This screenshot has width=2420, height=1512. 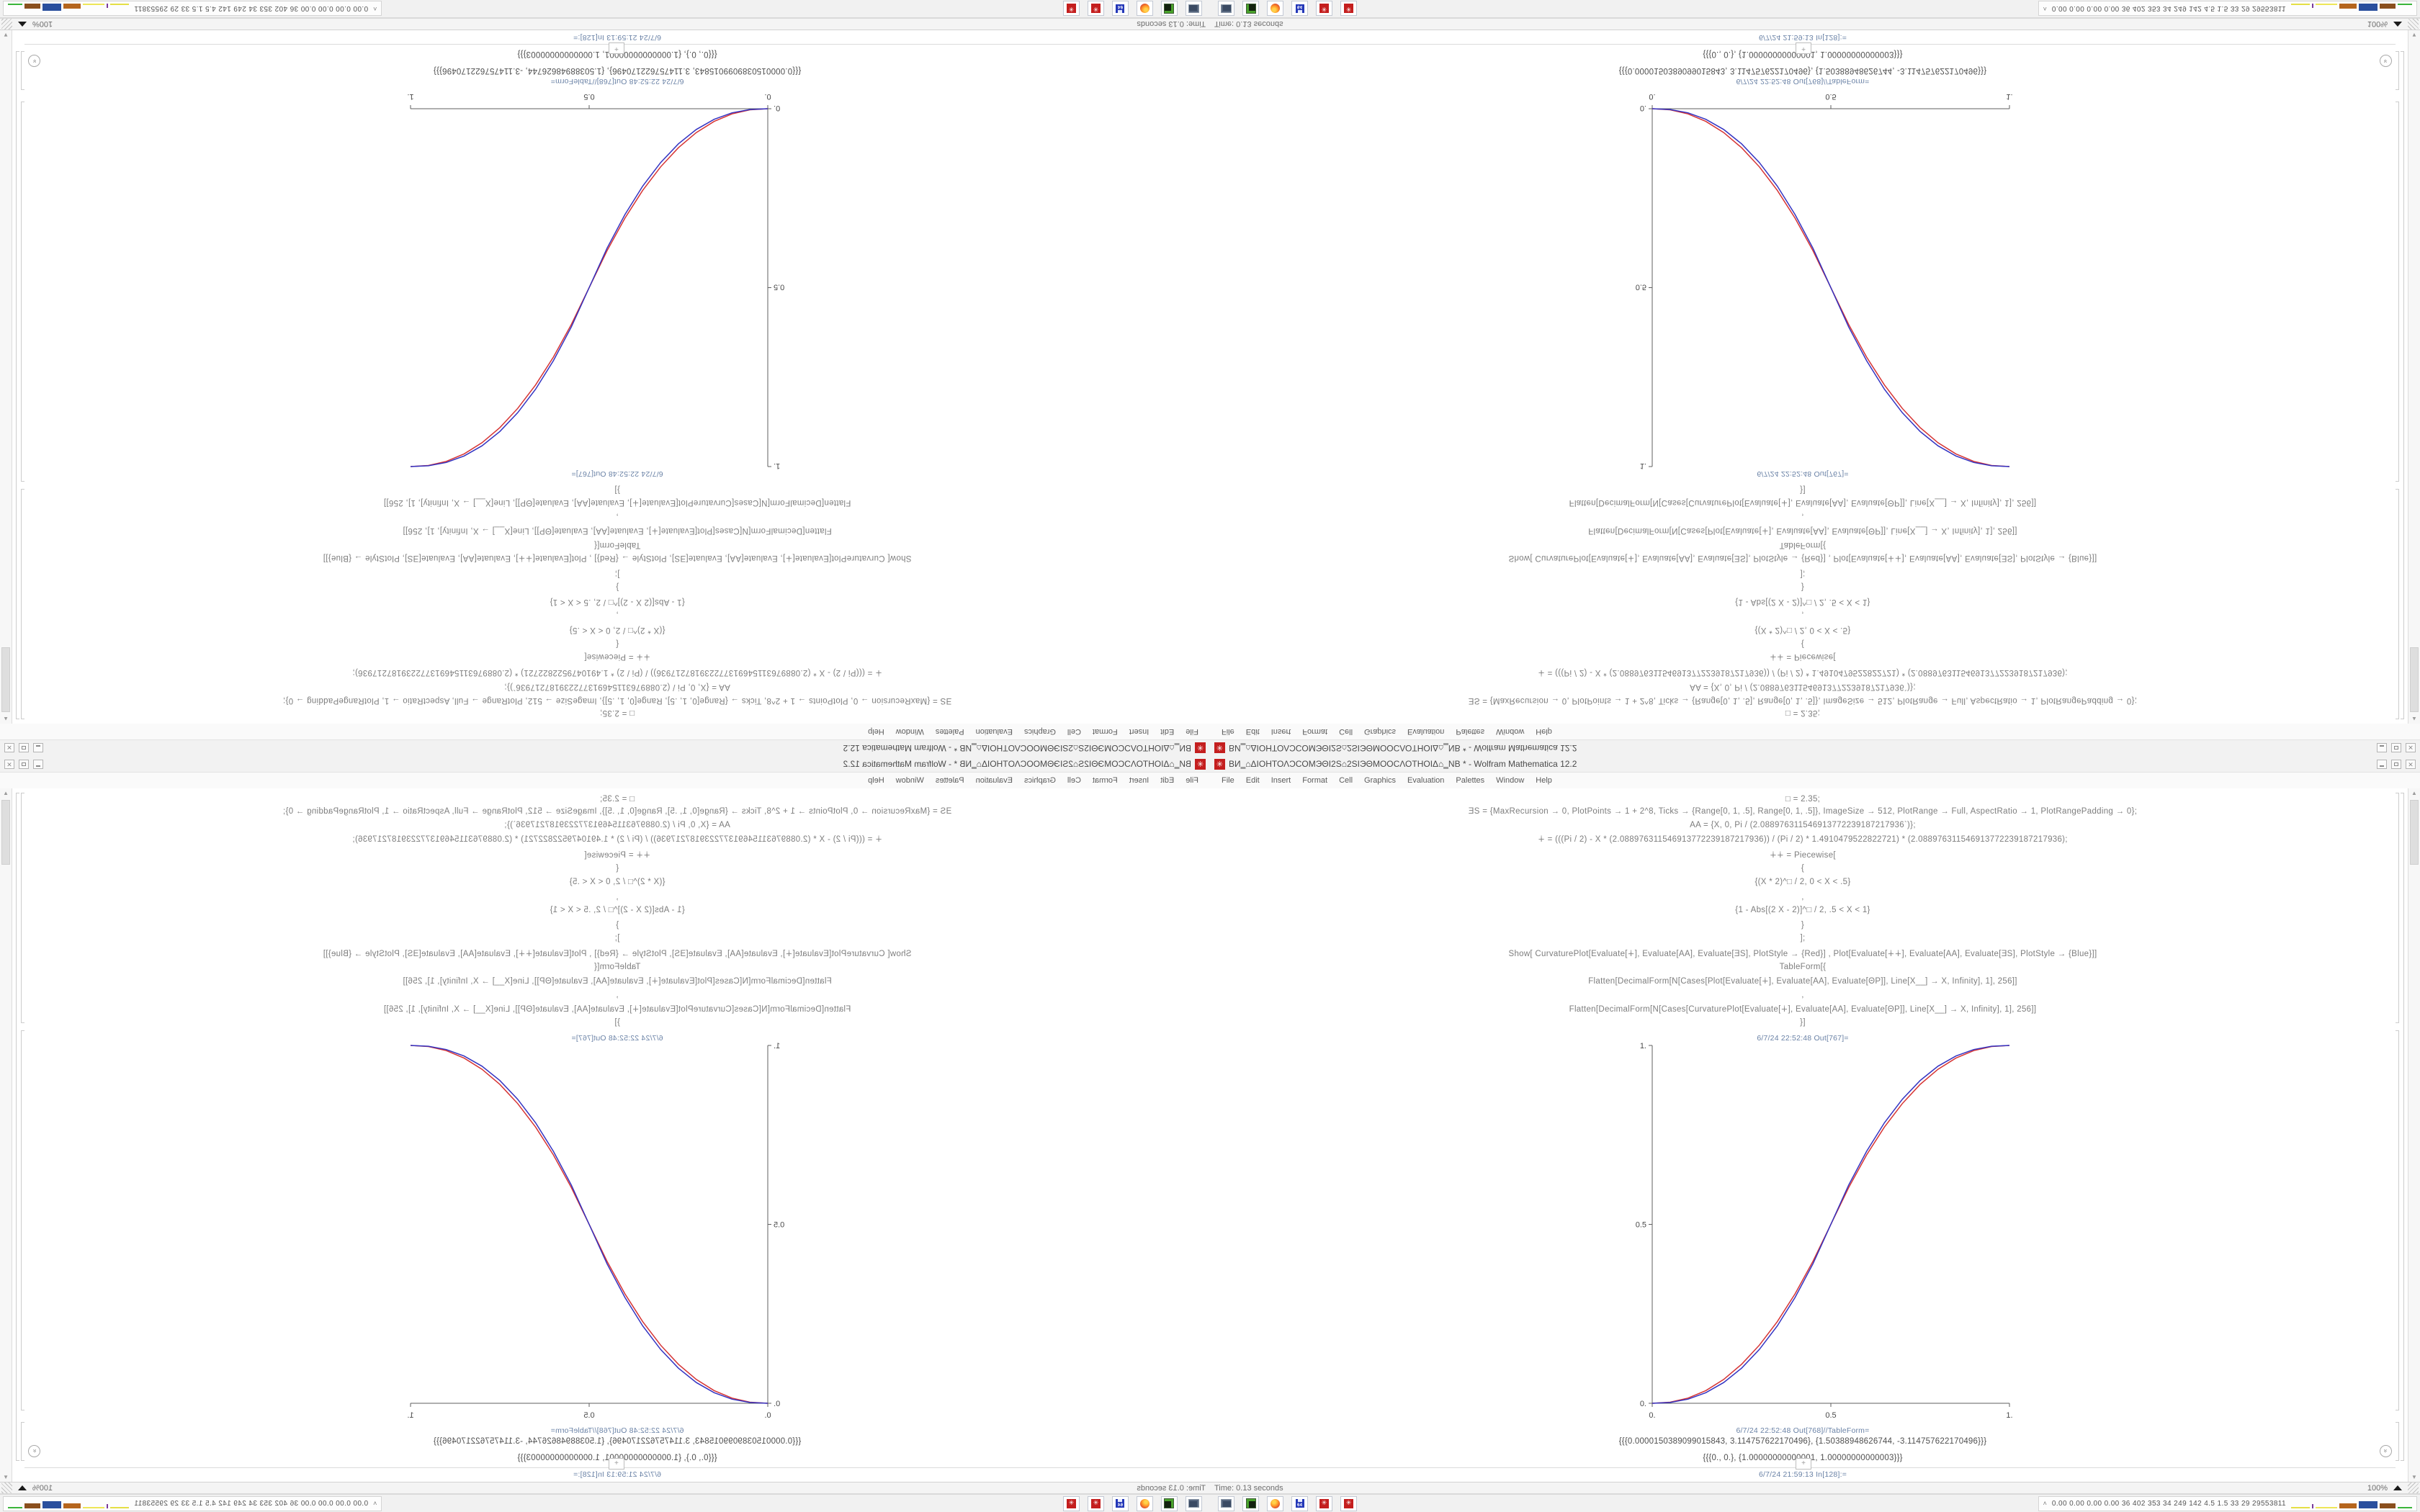 What do you see at coordinates (34, 61) in the screenshot?
I see `double-chevron-down-icon: »` at bounding box center [34, 61].